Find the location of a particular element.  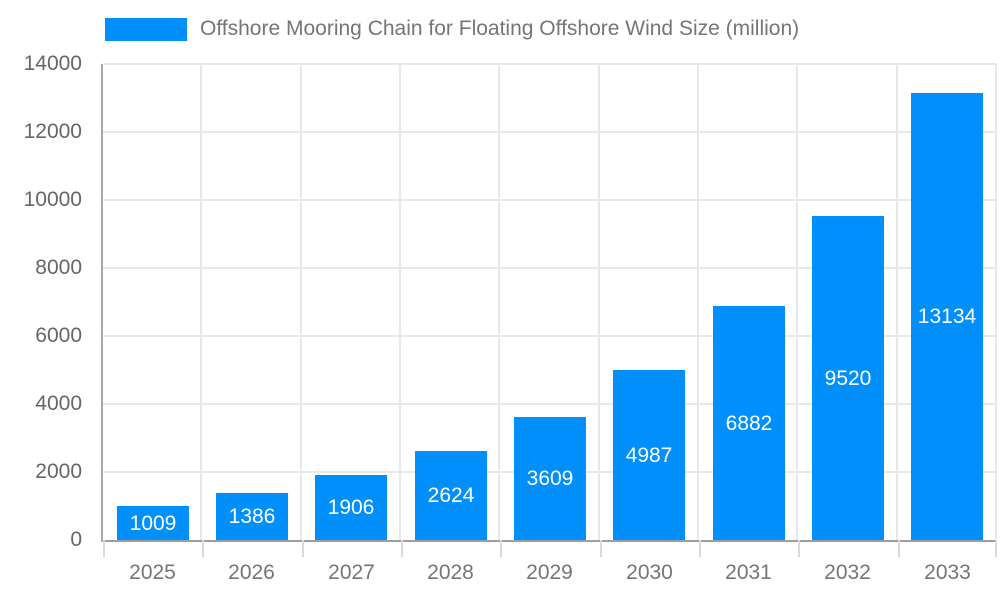

y-axis-label: 10000 is located at coordinates (52, 199).